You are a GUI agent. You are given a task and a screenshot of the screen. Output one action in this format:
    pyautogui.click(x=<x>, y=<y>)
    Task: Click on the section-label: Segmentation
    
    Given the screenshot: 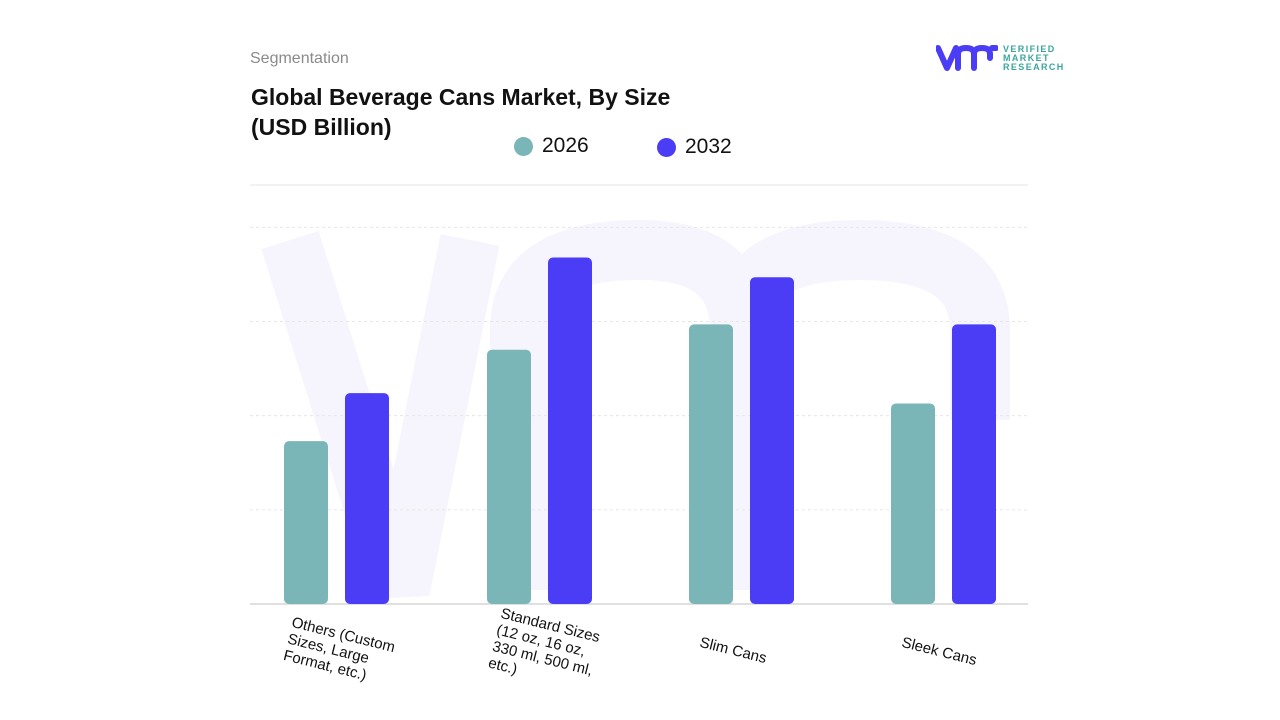 What is the action you would take?
    pyautogui.click(x=299, y=58)
    